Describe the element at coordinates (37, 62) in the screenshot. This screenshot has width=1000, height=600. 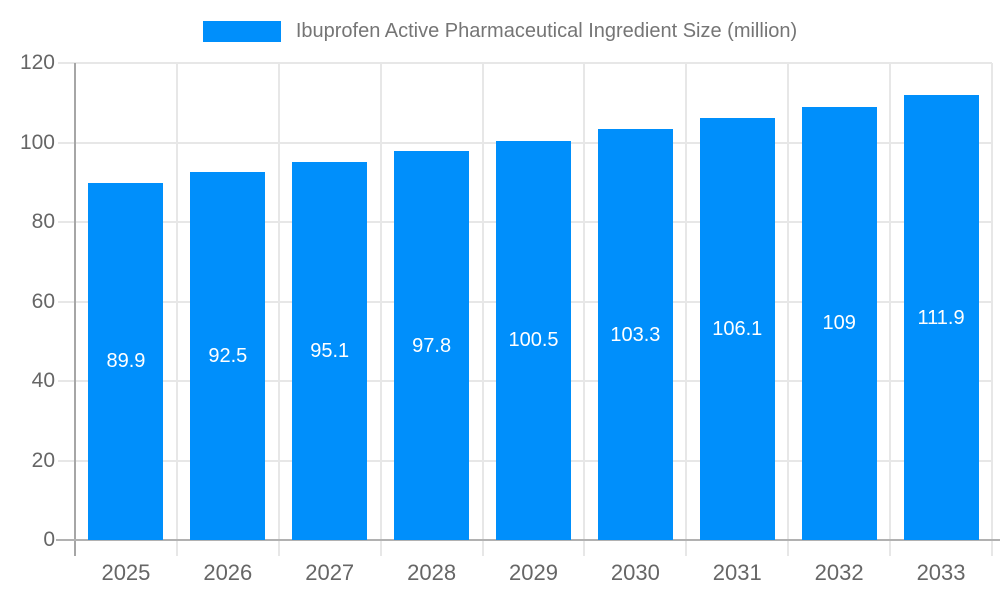
I see `y-axis-label: 120` at that location.